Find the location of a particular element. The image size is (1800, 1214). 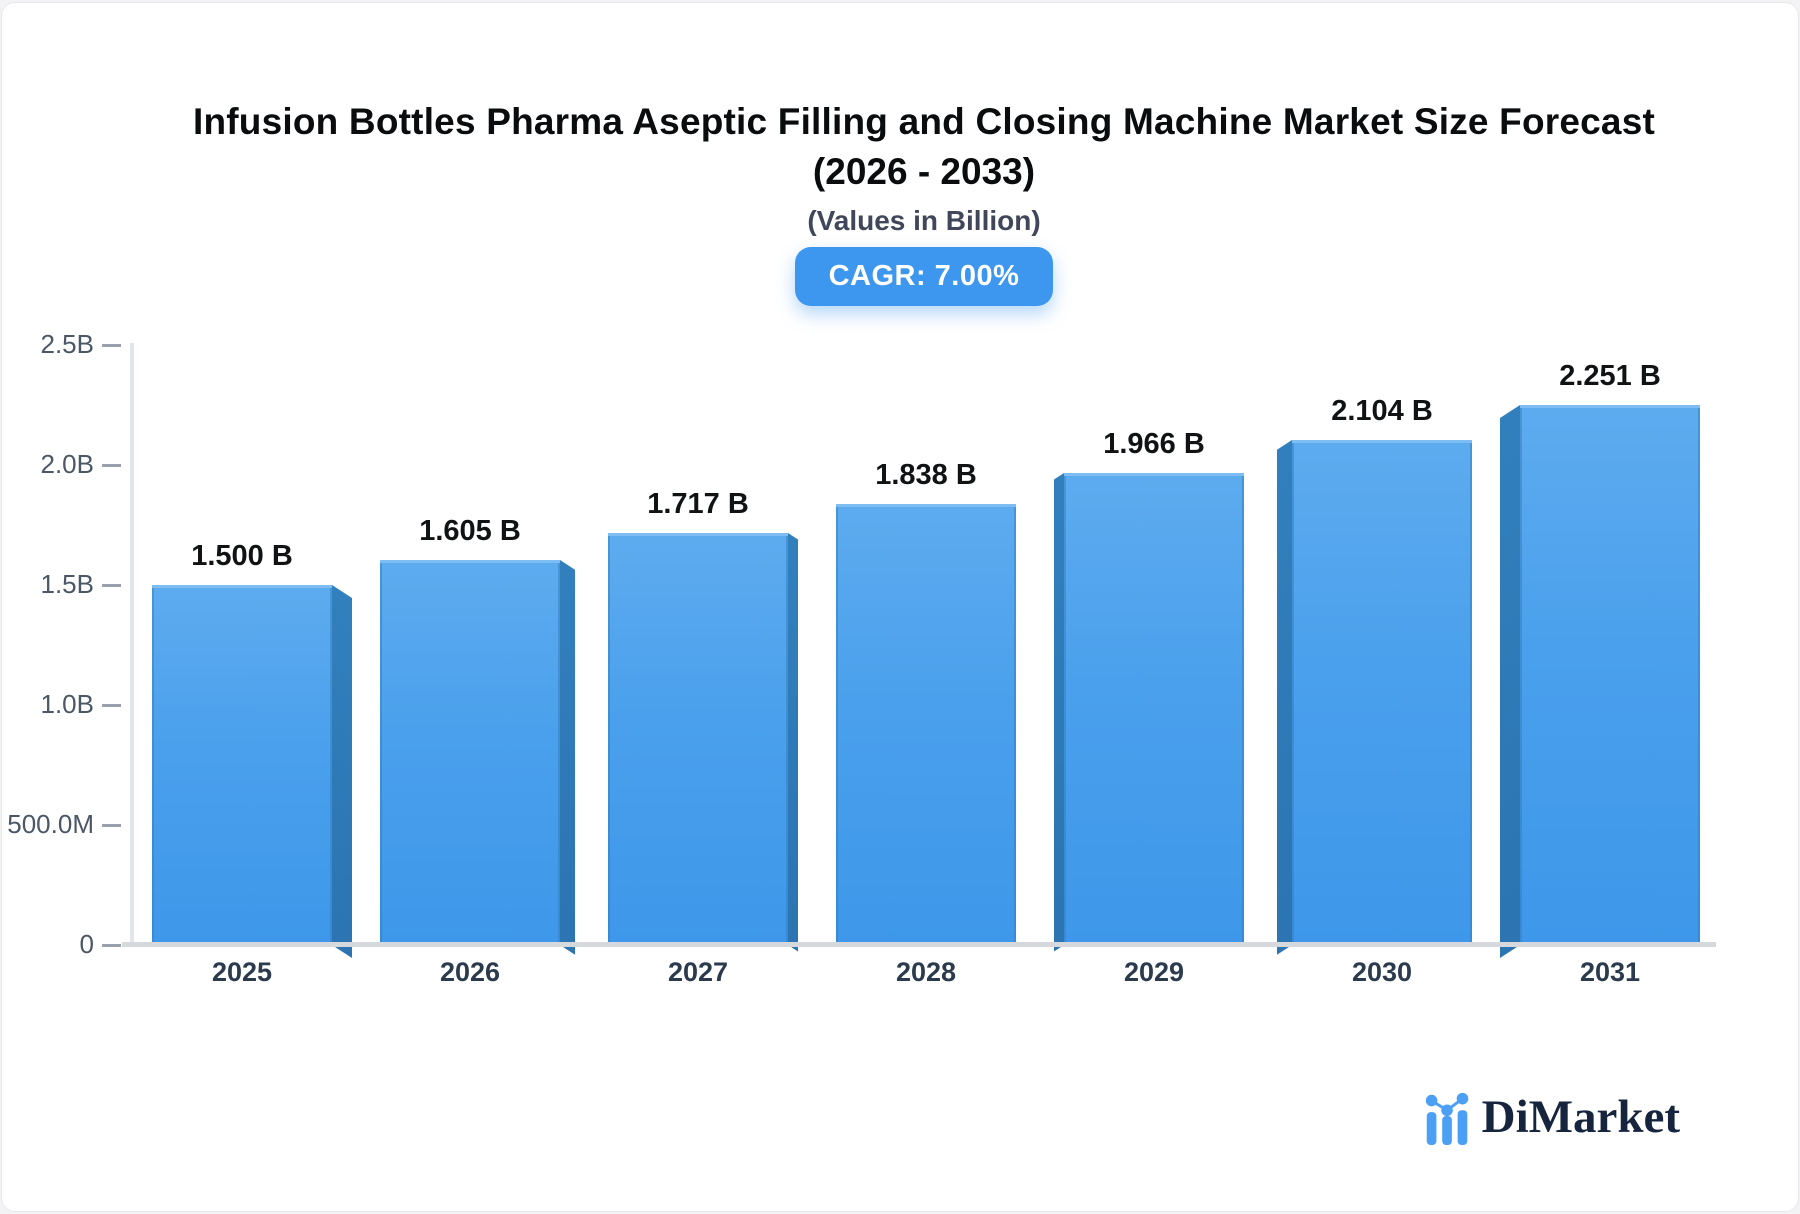

y-axis-tick-label: 1.5B is located at coordinates (67, 584).